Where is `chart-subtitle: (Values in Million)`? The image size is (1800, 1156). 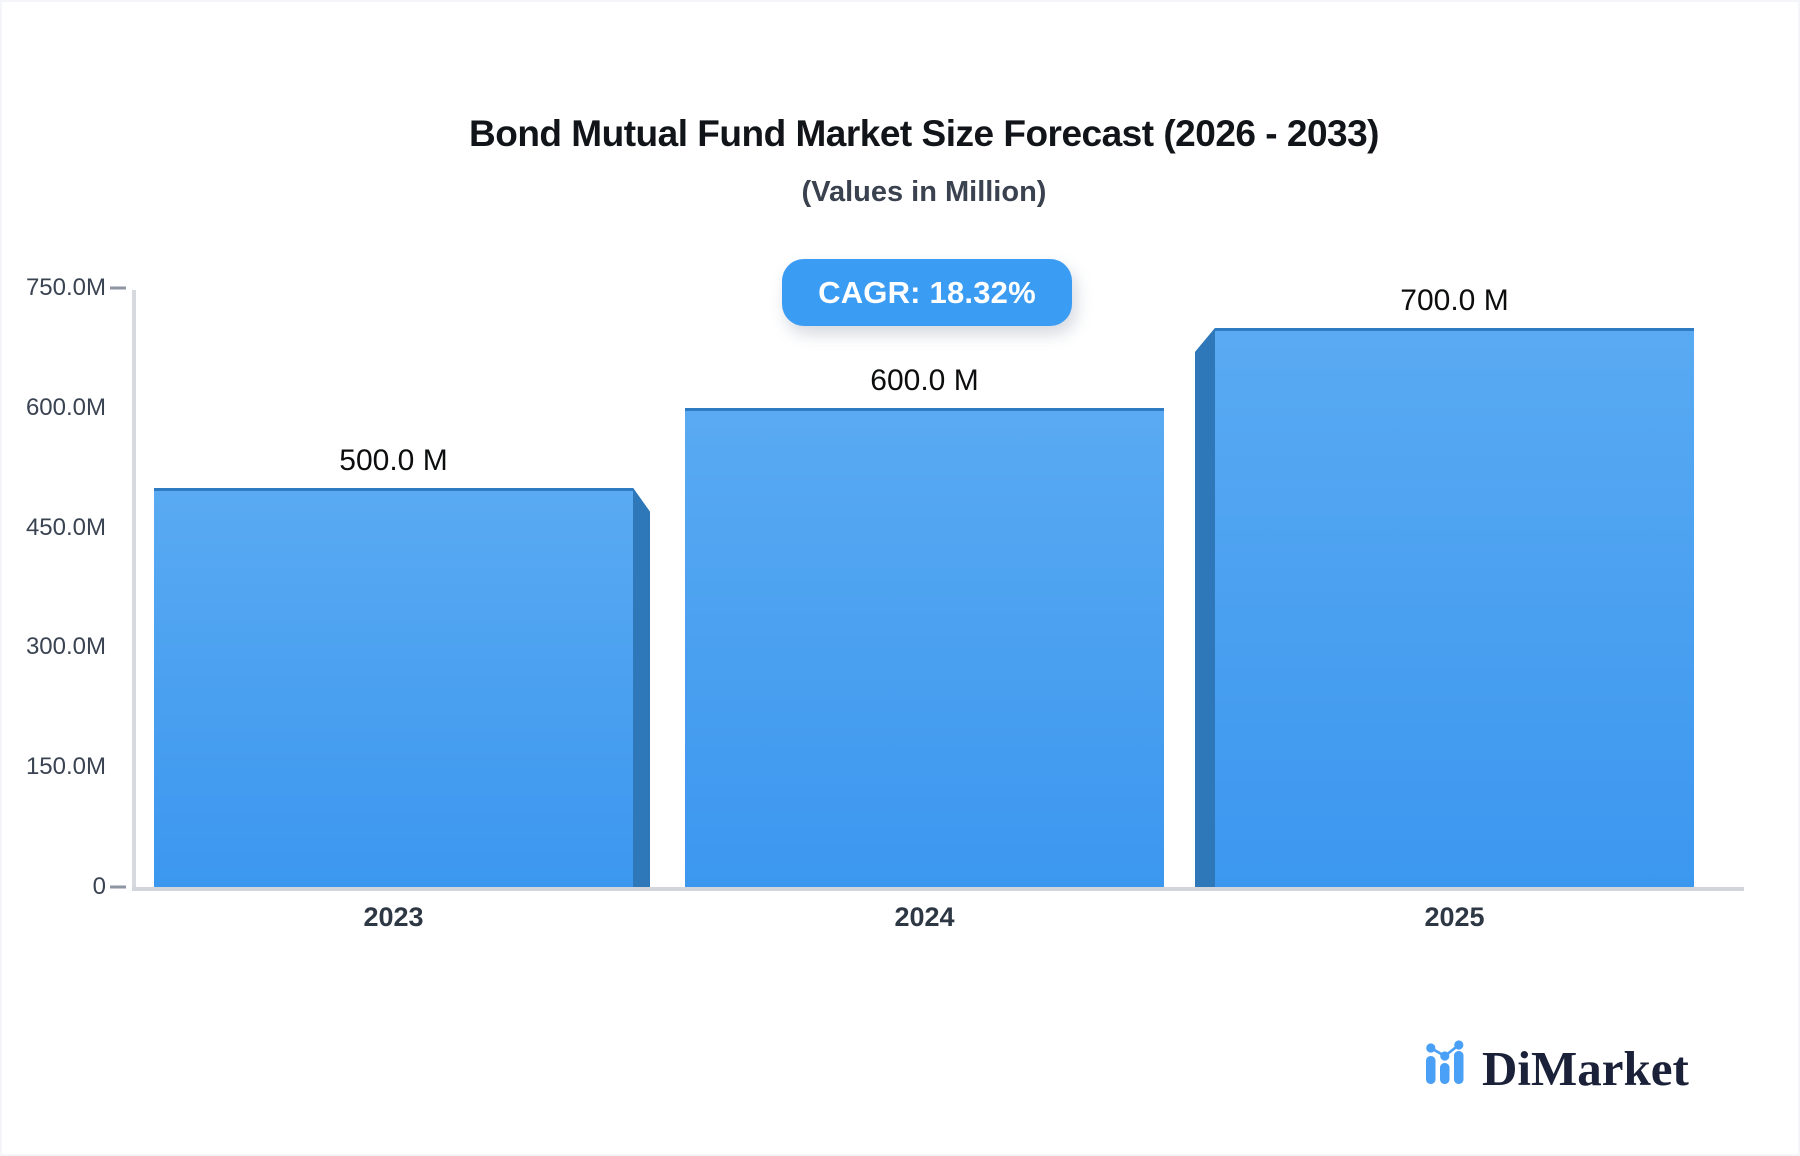
chart-subtitle: (Values in Million) is located at coordinates (924, 192).